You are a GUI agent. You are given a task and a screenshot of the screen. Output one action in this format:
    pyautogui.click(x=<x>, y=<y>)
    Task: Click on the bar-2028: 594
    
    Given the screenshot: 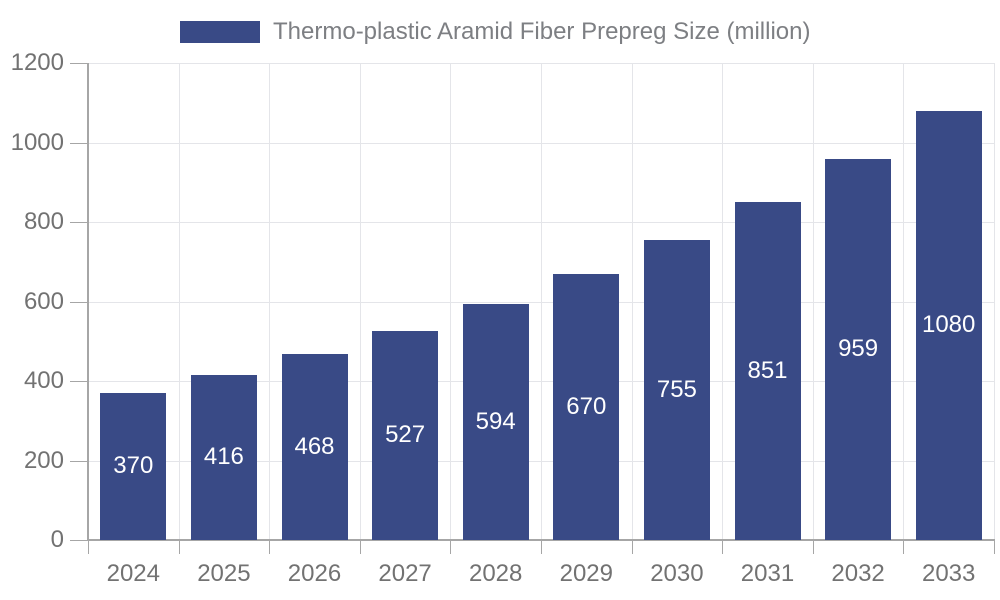 What is the action you would take?
    pyautogui.click(x=495, y=421)
    